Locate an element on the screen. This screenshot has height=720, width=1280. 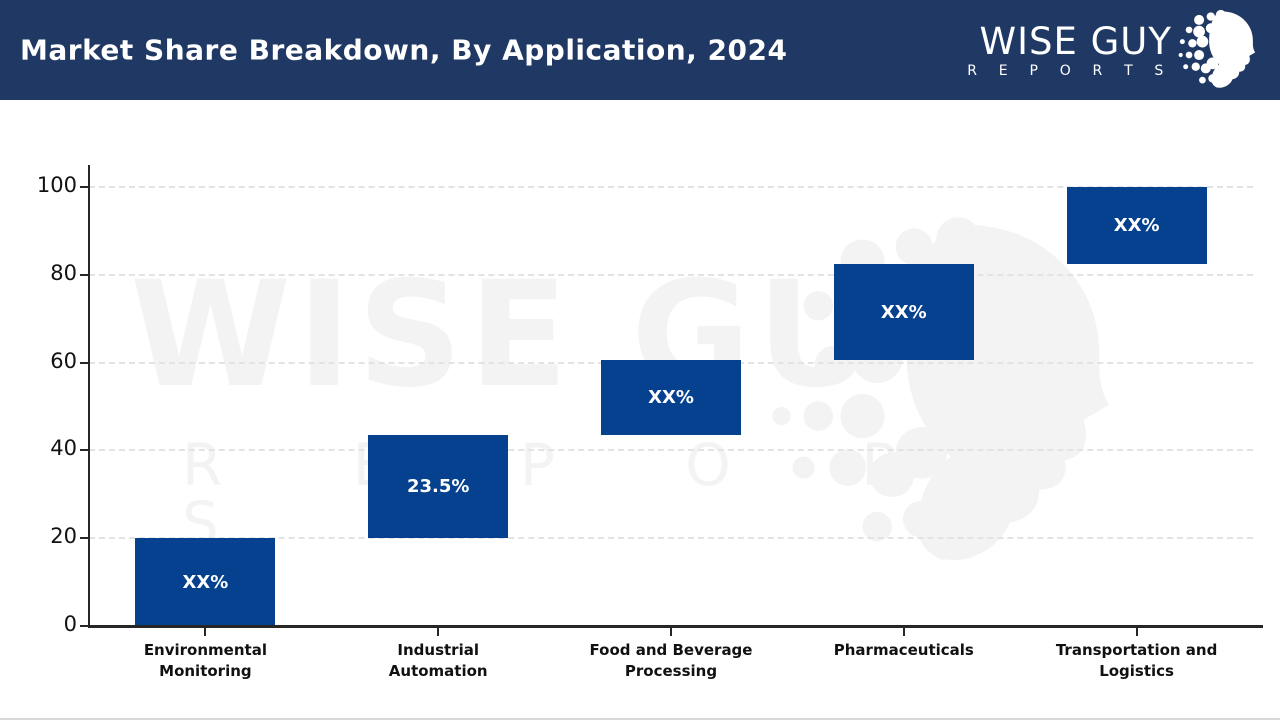
x-category-label: Environmental Monitoring is located at coordinates (205, 660).